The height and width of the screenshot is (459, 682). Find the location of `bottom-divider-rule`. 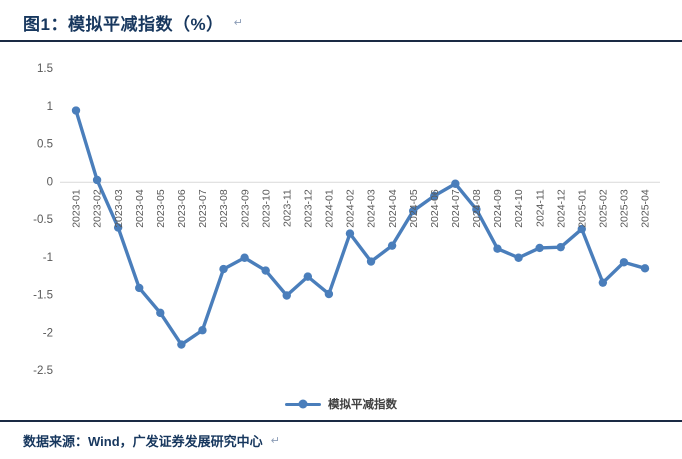

bottom-divider-rule is located at coordinates (341, 421).